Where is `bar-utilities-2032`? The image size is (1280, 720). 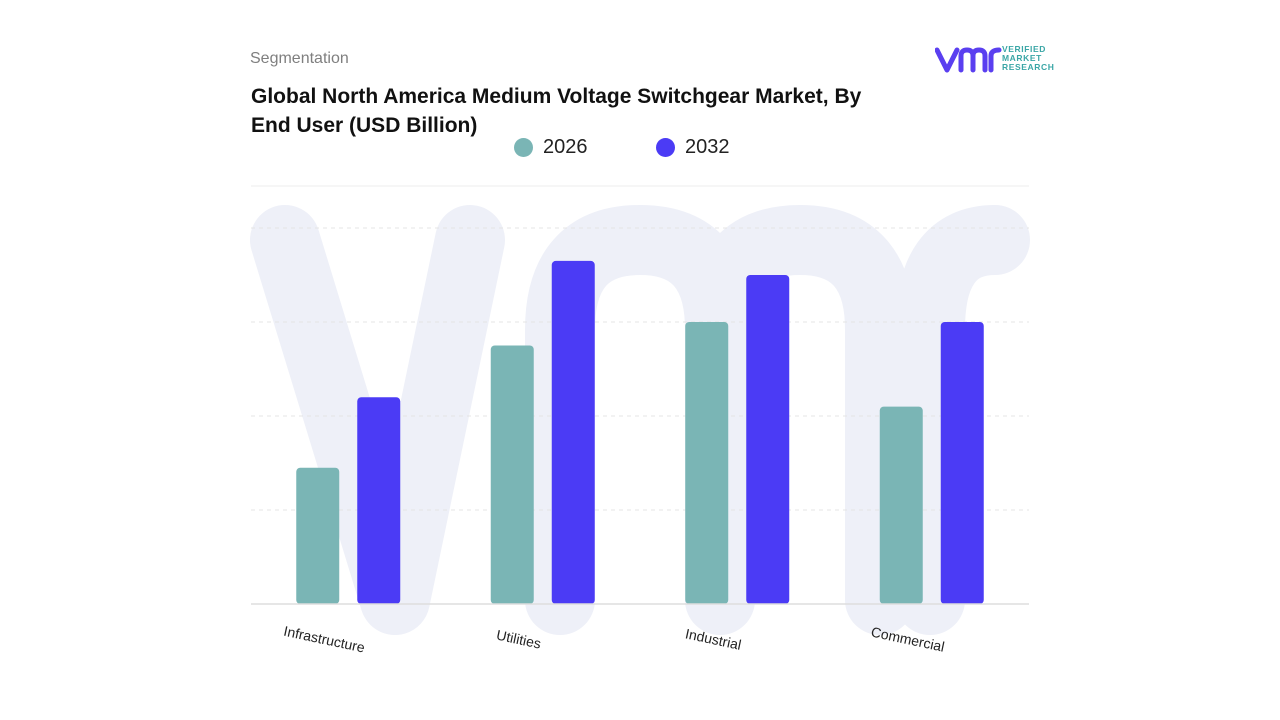 bar-utilities-2032 is located at coordinates (573, 432).